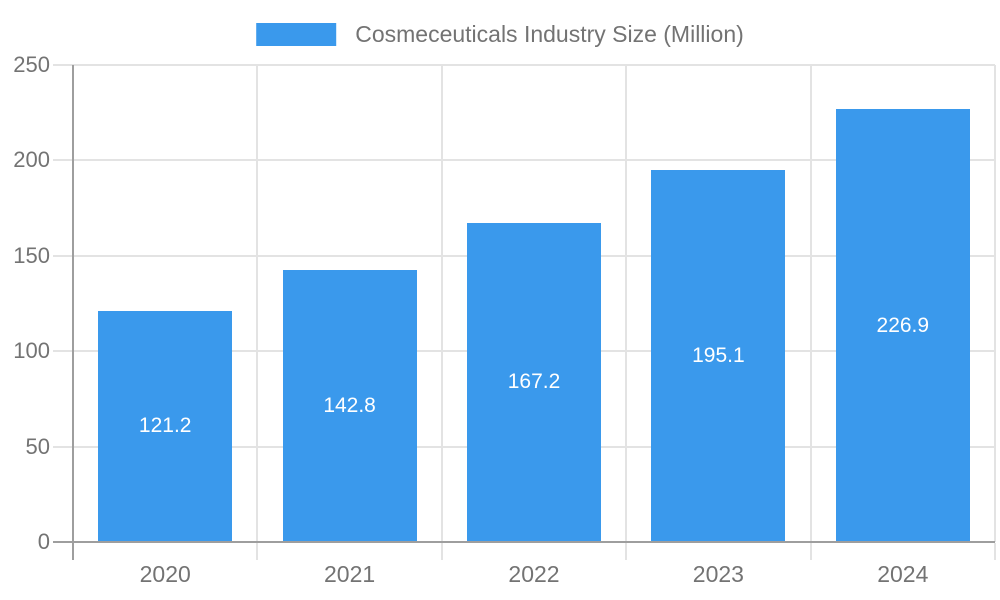  What do you see at coordinates (31, 160) in the screenshot?
I see `y-axis-label: 200` at bounding box center [31, 160].